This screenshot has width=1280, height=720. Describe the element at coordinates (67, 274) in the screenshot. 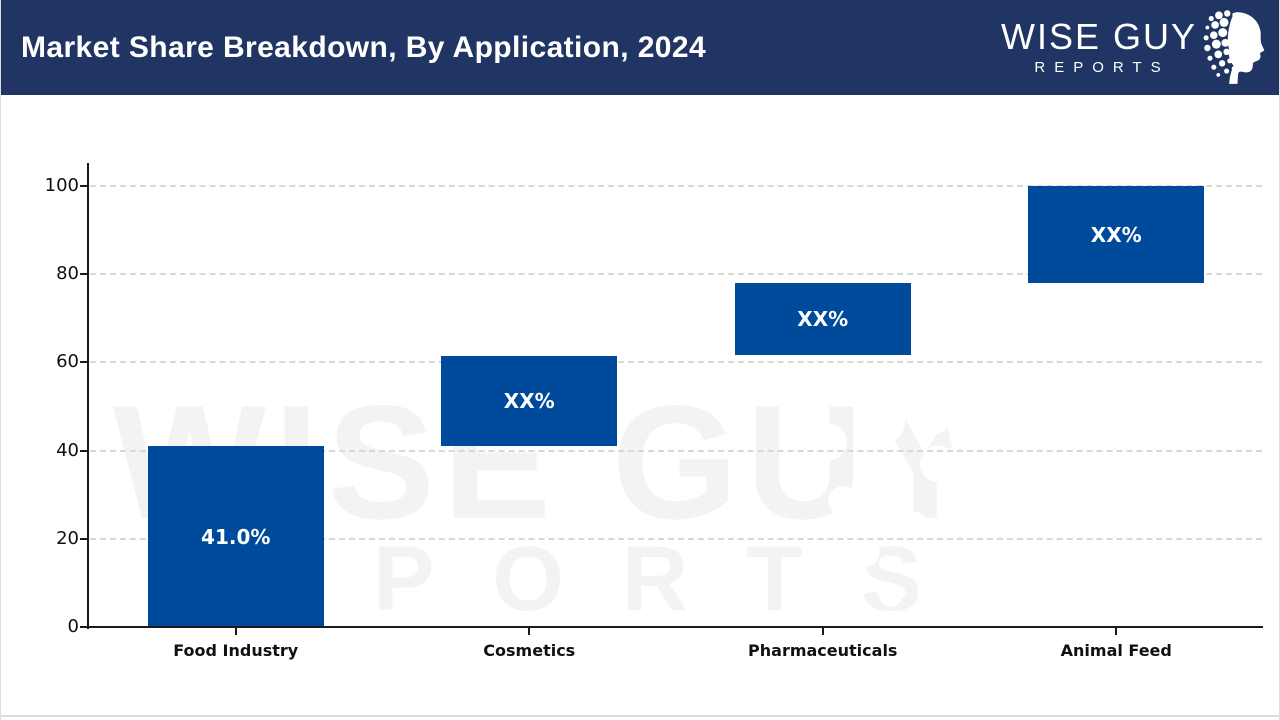

I see `y-tick-label: 80` at that location.